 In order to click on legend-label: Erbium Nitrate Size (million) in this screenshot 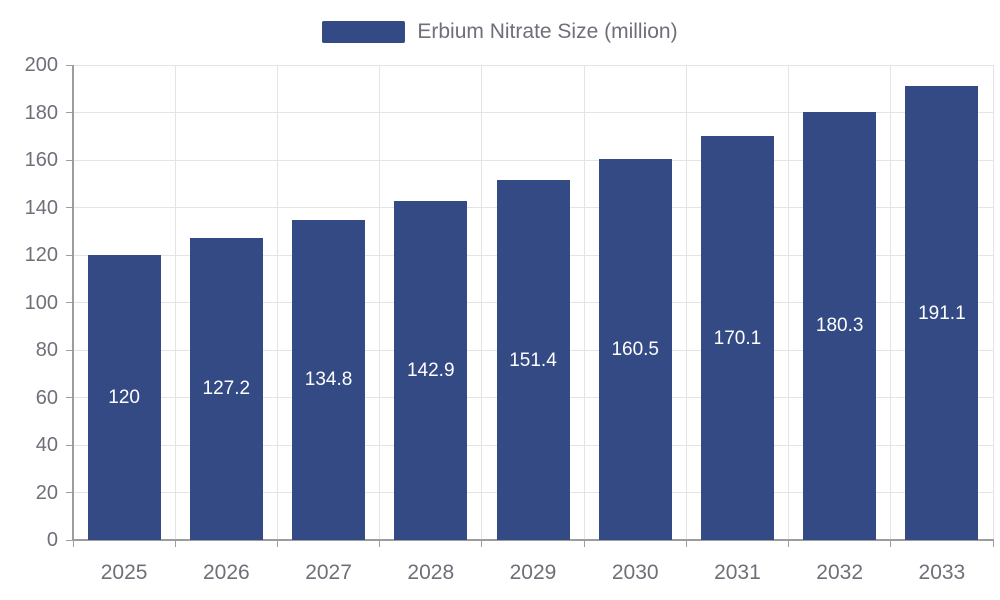, I will do `click(547, 31)`.